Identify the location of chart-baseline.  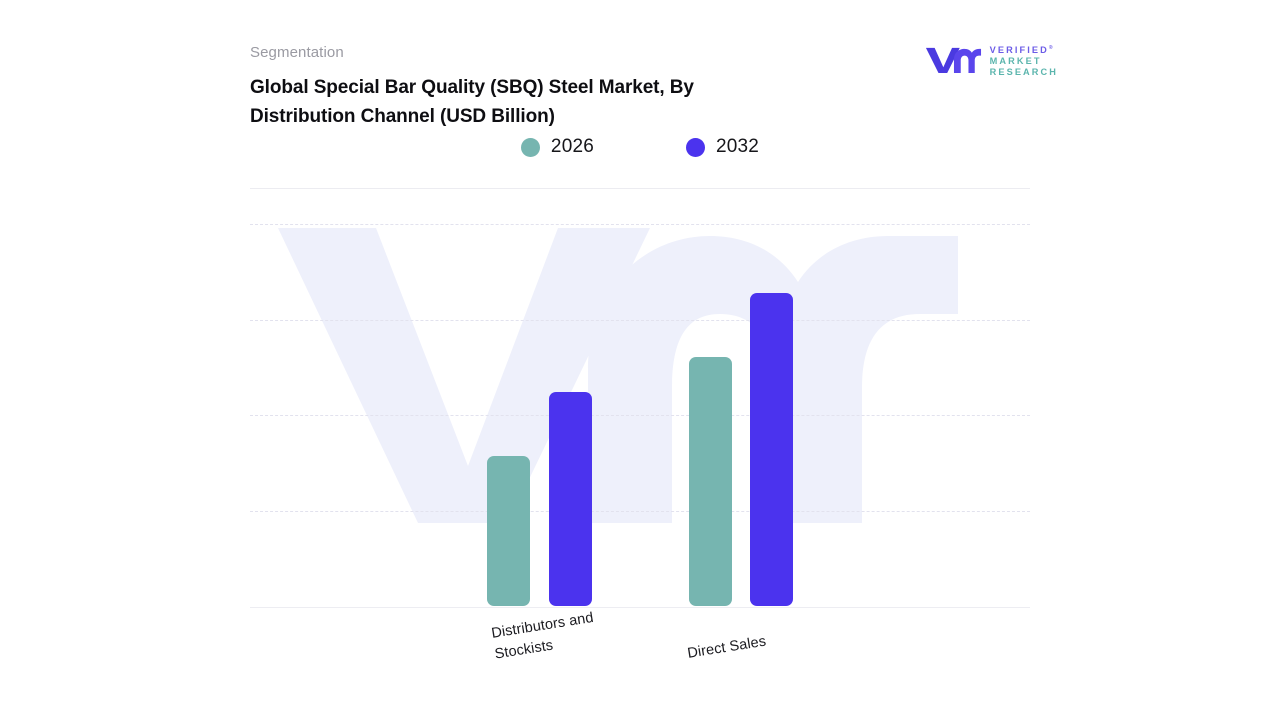
(640, 607).